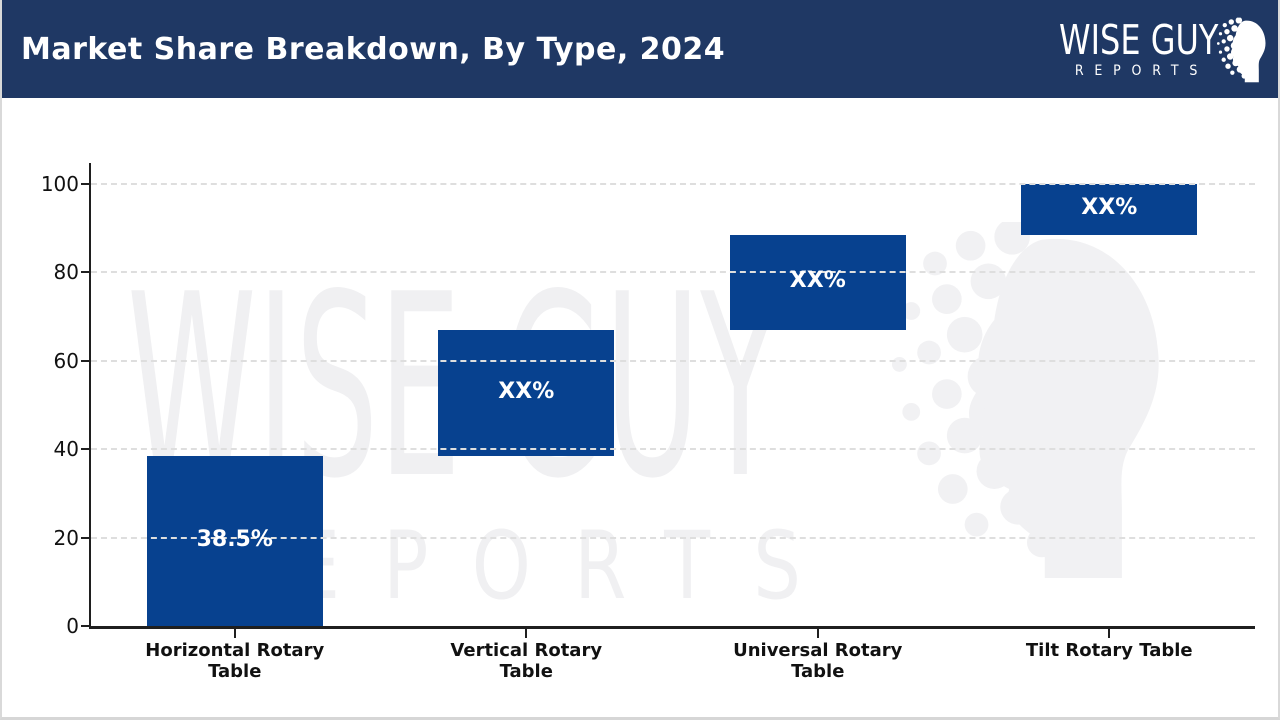 This screenshot has height=720, width=1280. I want to click on category-label-vertical-rotary-table: Vertical Rotary Table, so click(527, 661).